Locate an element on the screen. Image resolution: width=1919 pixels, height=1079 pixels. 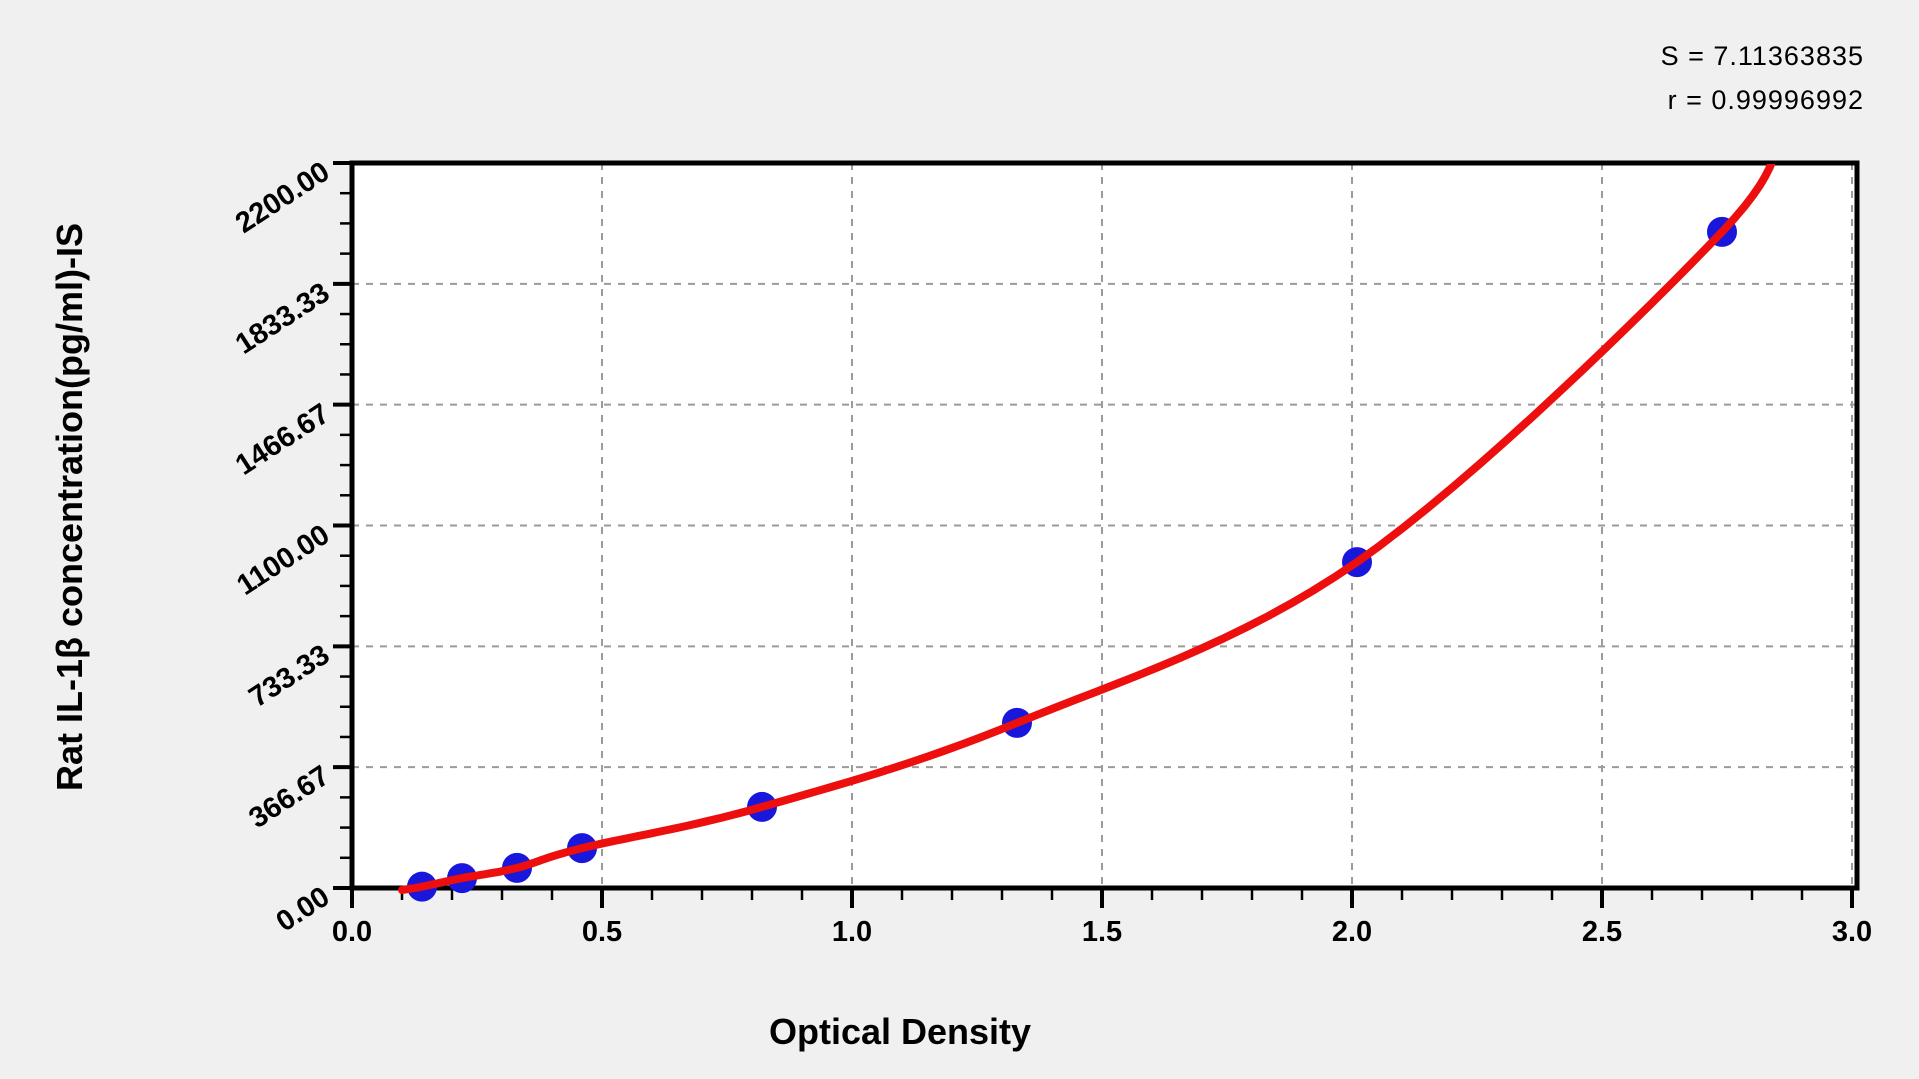
stat-r-value: r = 0.99996992 is located at coordinates (1765, 100).